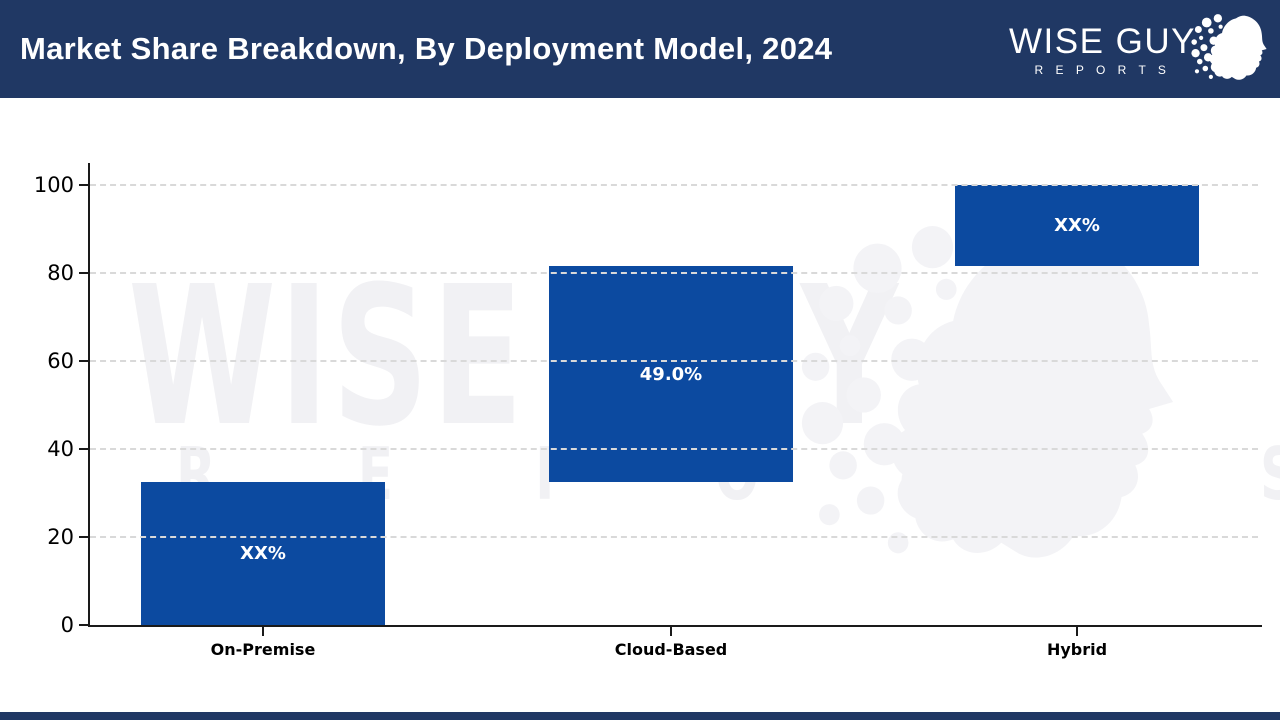 Image resolution: width=1280 pixels, height=720 pixels. Describe the element at coordinates (60, 361) in the screenshot. I see `y-tick-label-60: 60` at that location.